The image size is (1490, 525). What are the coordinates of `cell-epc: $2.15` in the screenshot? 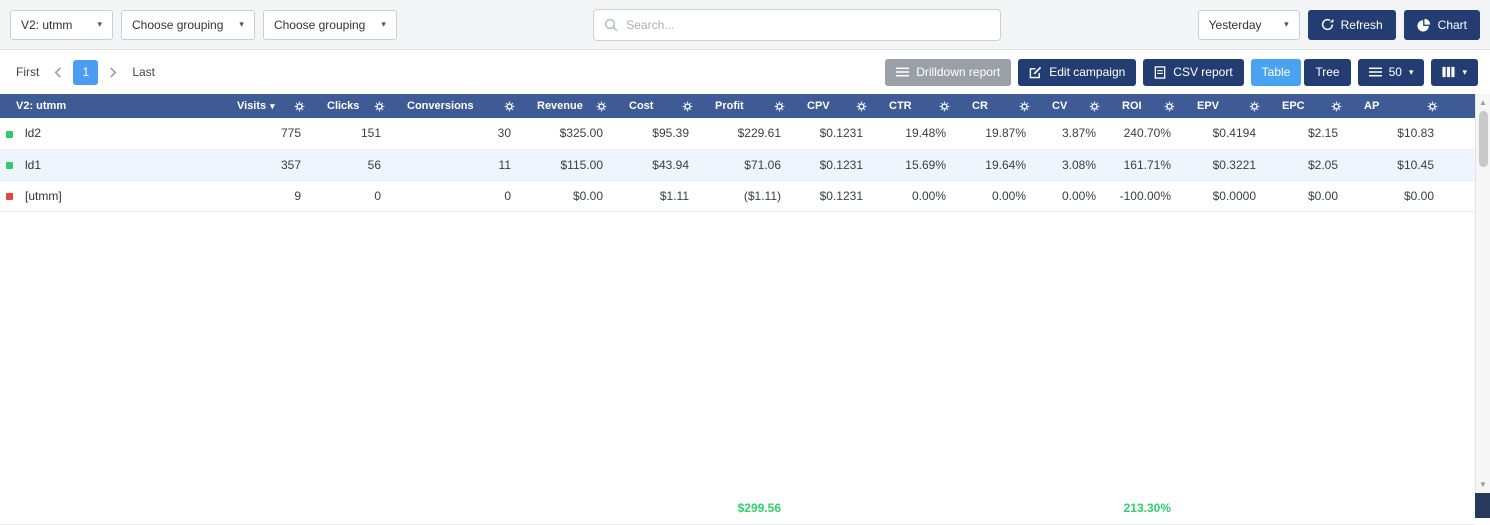 It's located at (1322, 133).